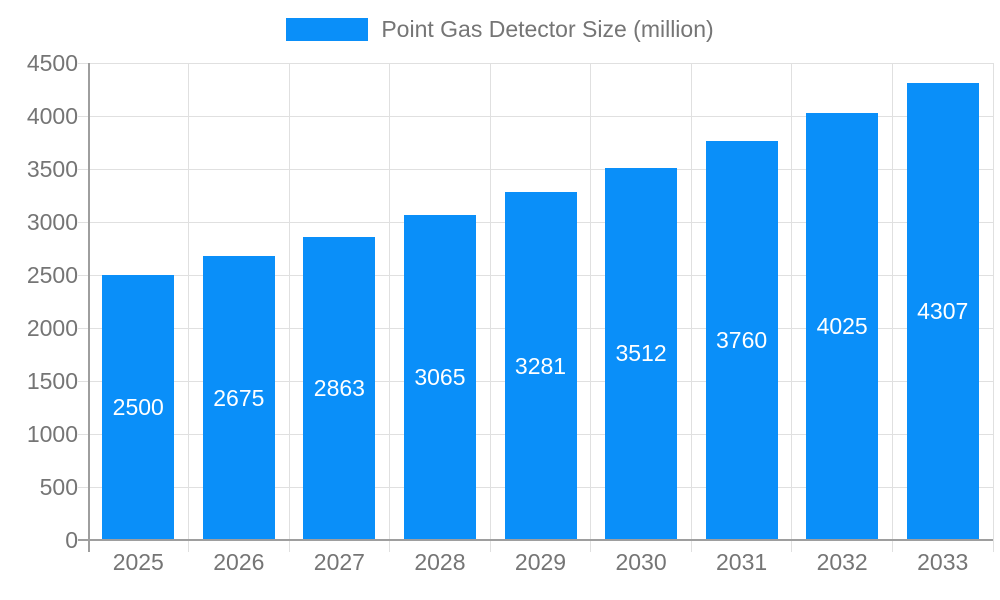  I want to click on y-tick-label: 1000, so click(52, 433).